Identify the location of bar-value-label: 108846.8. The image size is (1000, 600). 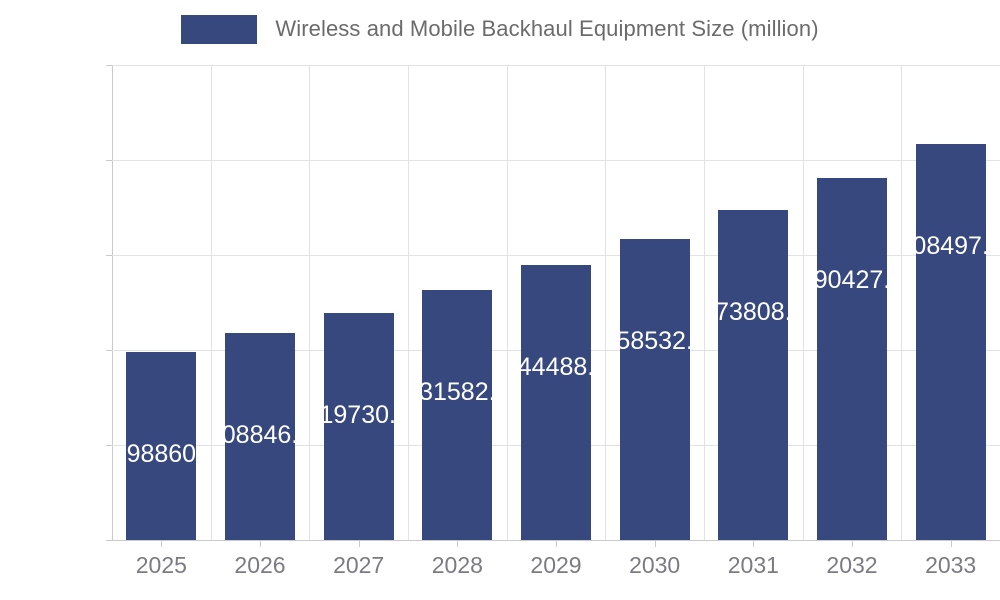
(260, 435).